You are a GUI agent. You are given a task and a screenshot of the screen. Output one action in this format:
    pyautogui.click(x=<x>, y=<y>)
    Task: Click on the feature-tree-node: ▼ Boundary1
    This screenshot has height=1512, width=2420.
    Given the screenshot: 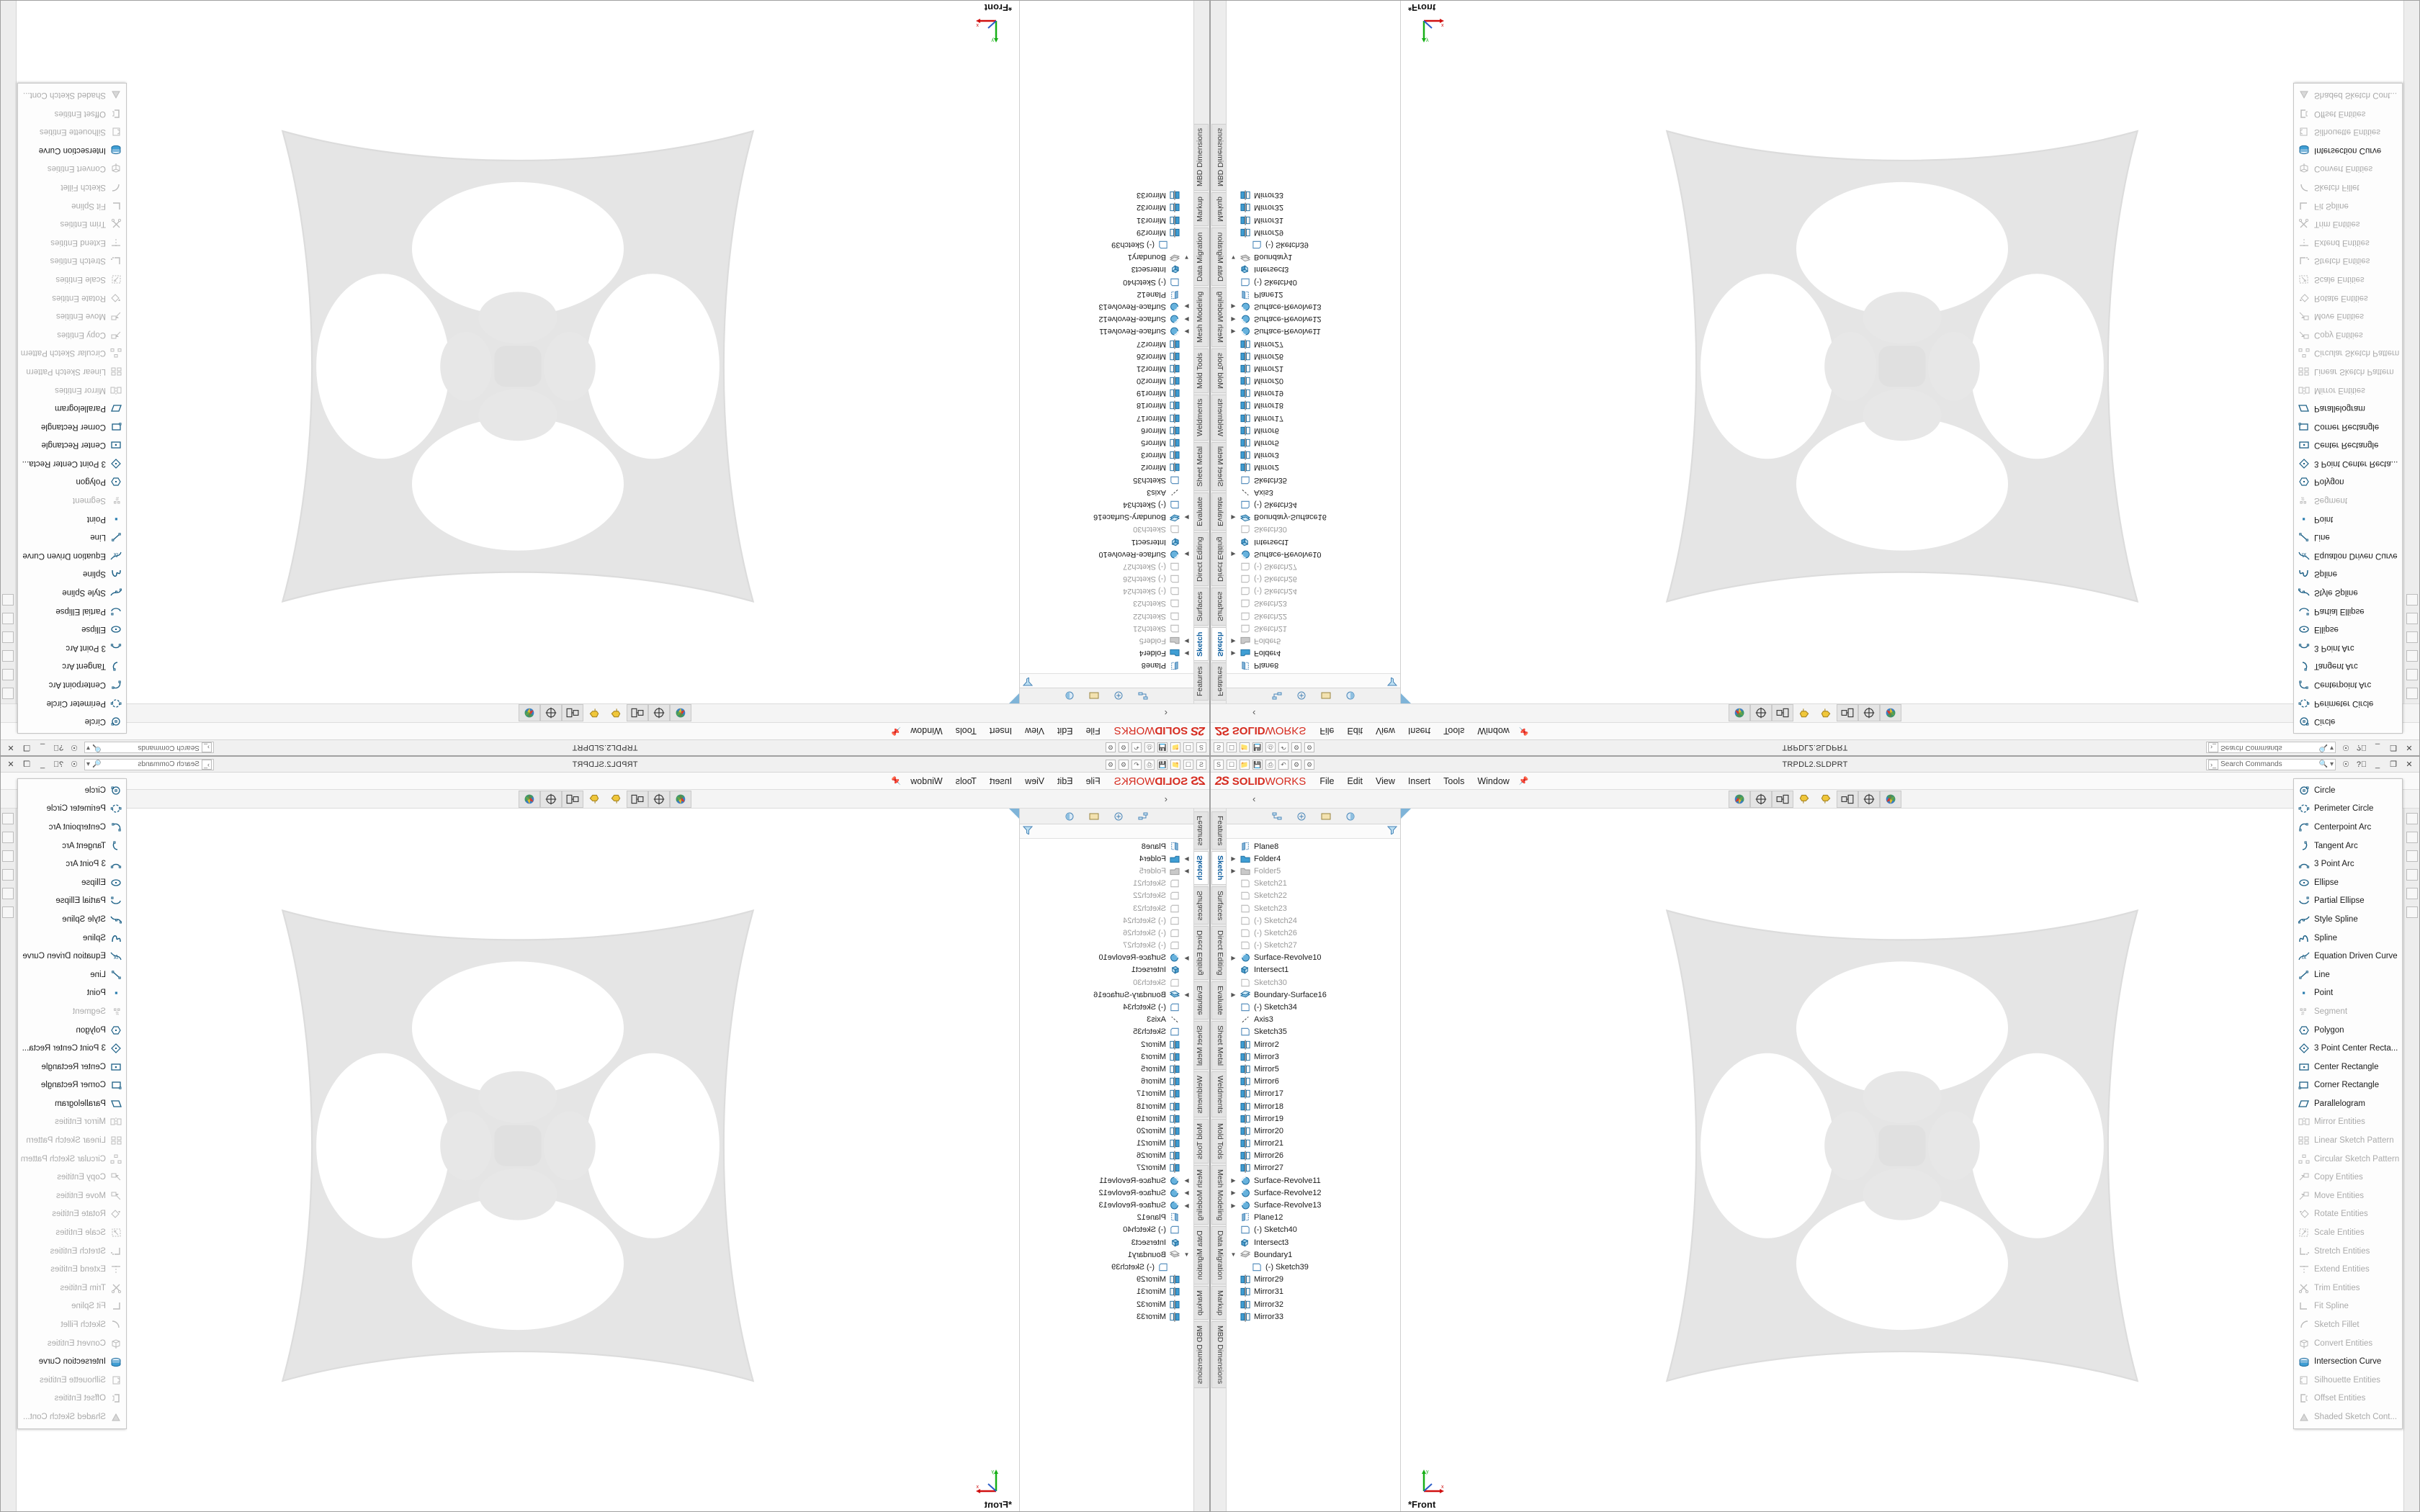 What is the action you would take?
    pyautogui.click(x=1105, y=1254)
    